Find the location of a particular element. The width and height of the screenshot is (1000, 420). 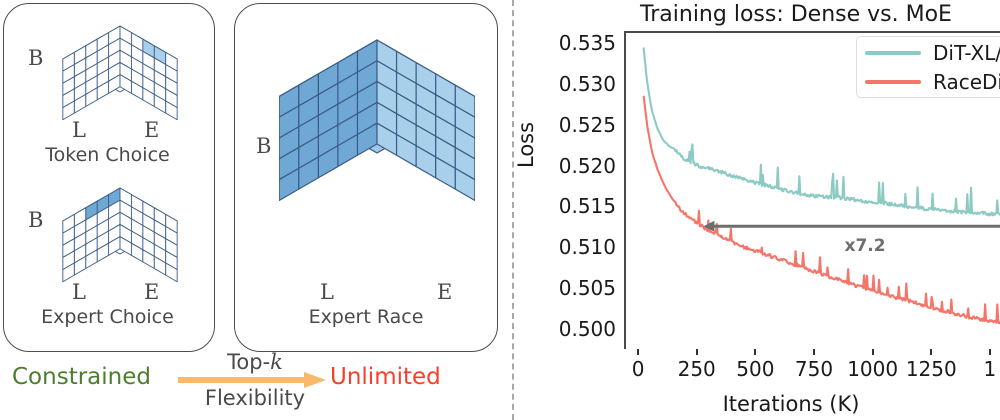

expert-choice-axis-l: L is located at coordinates (79, 292).